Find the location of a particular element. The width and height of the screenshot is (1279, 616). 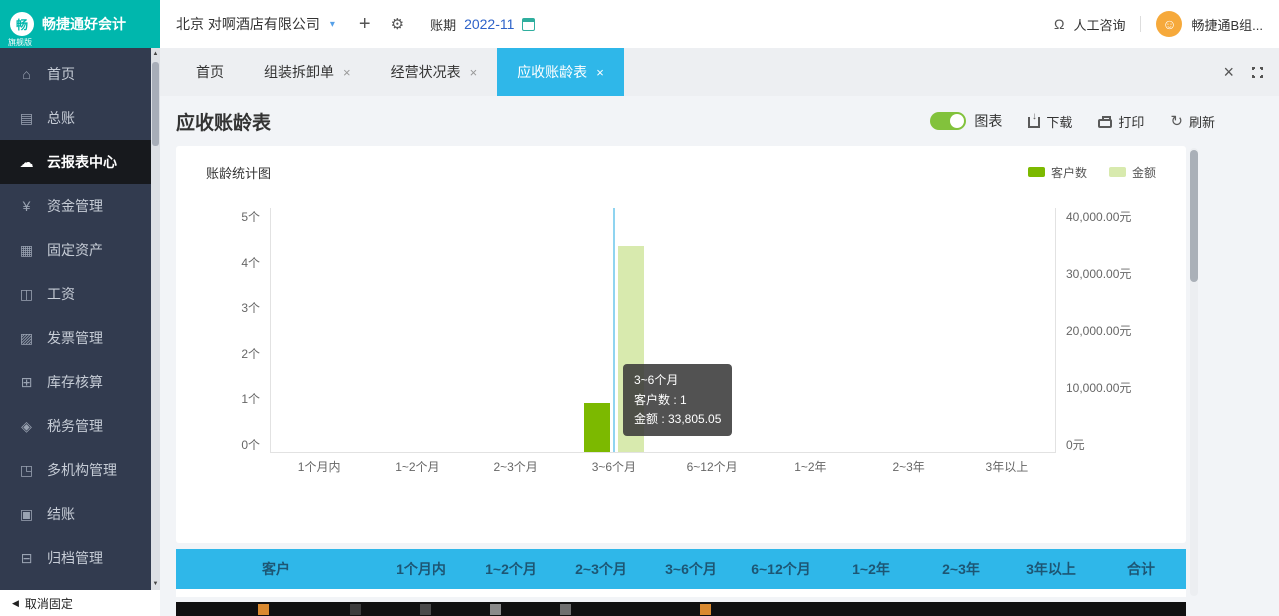

x-tick-label: 1~2个月 is located at coordinates (417, 466).